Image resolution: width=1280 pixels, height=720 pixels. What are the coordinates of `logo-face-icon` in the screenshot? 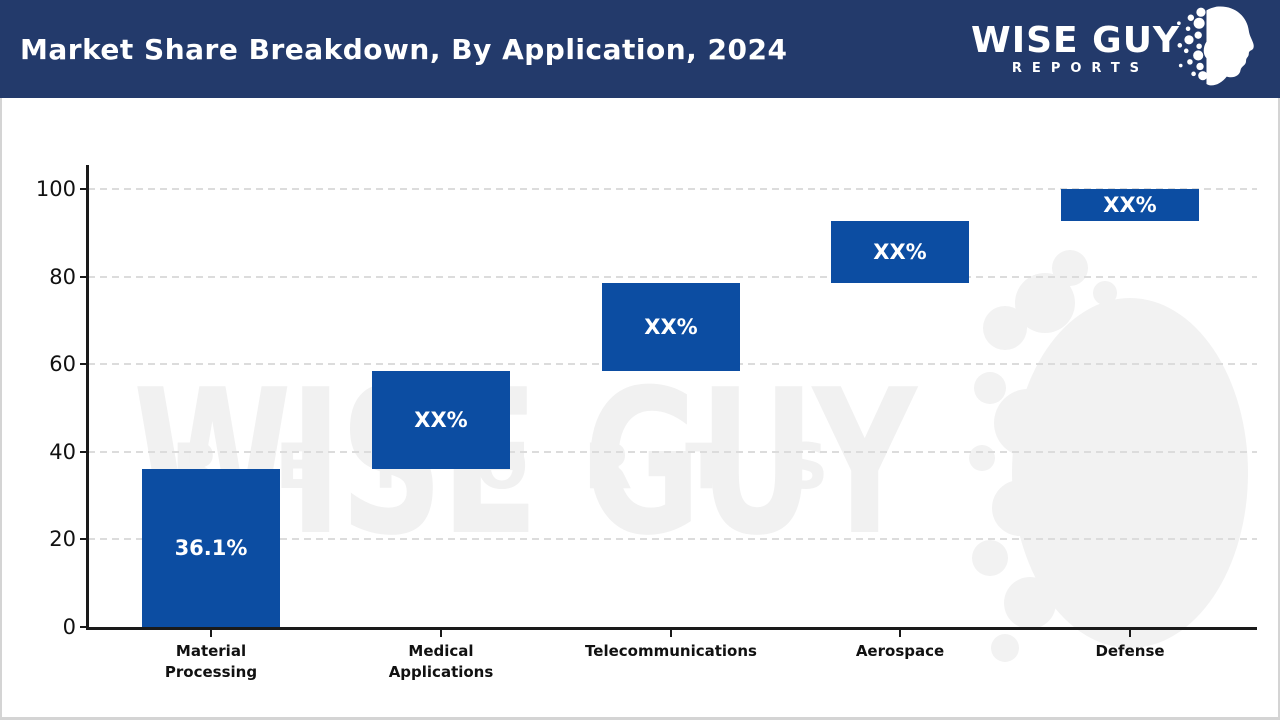 It's located at (1215, 46).